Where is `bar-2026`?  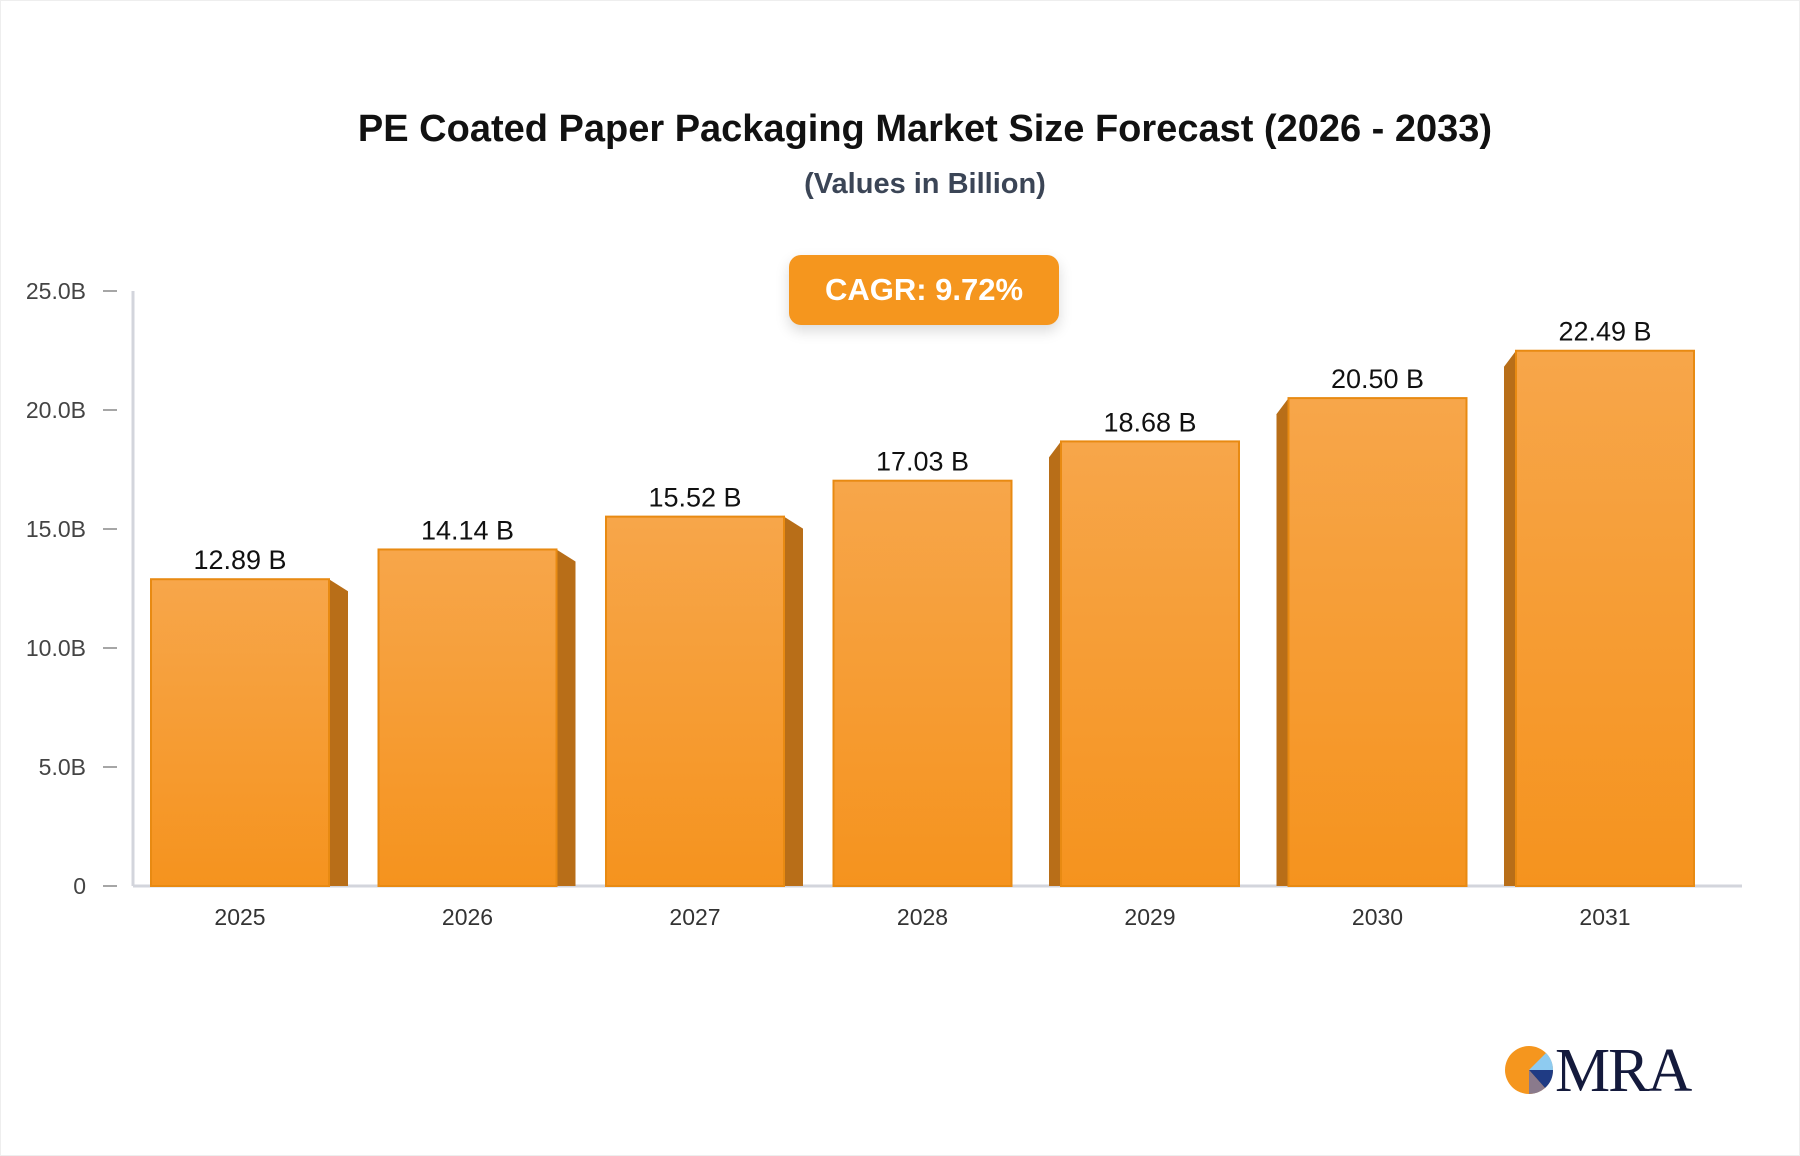
bar-2026 is located at coordinates (467, 718).